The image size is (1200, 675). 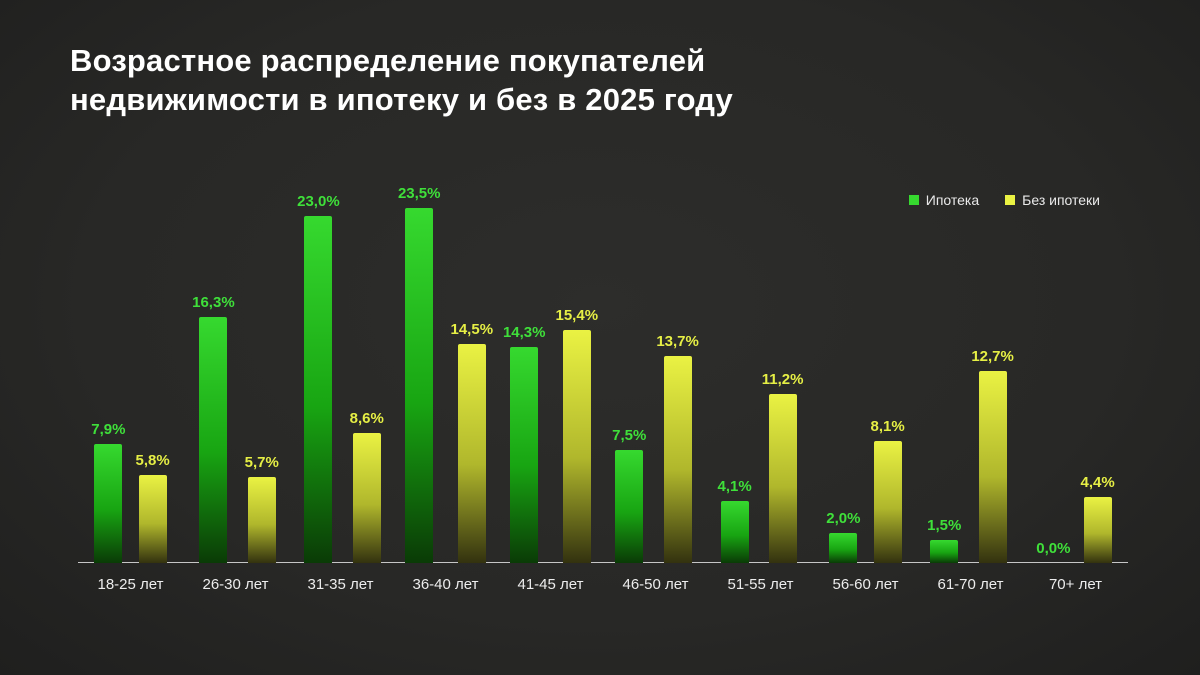 What do you see at coordinates (577, 315) in the screenshot?
I see `bar-value-label: 15,4%` at bounding box center [577, 315].